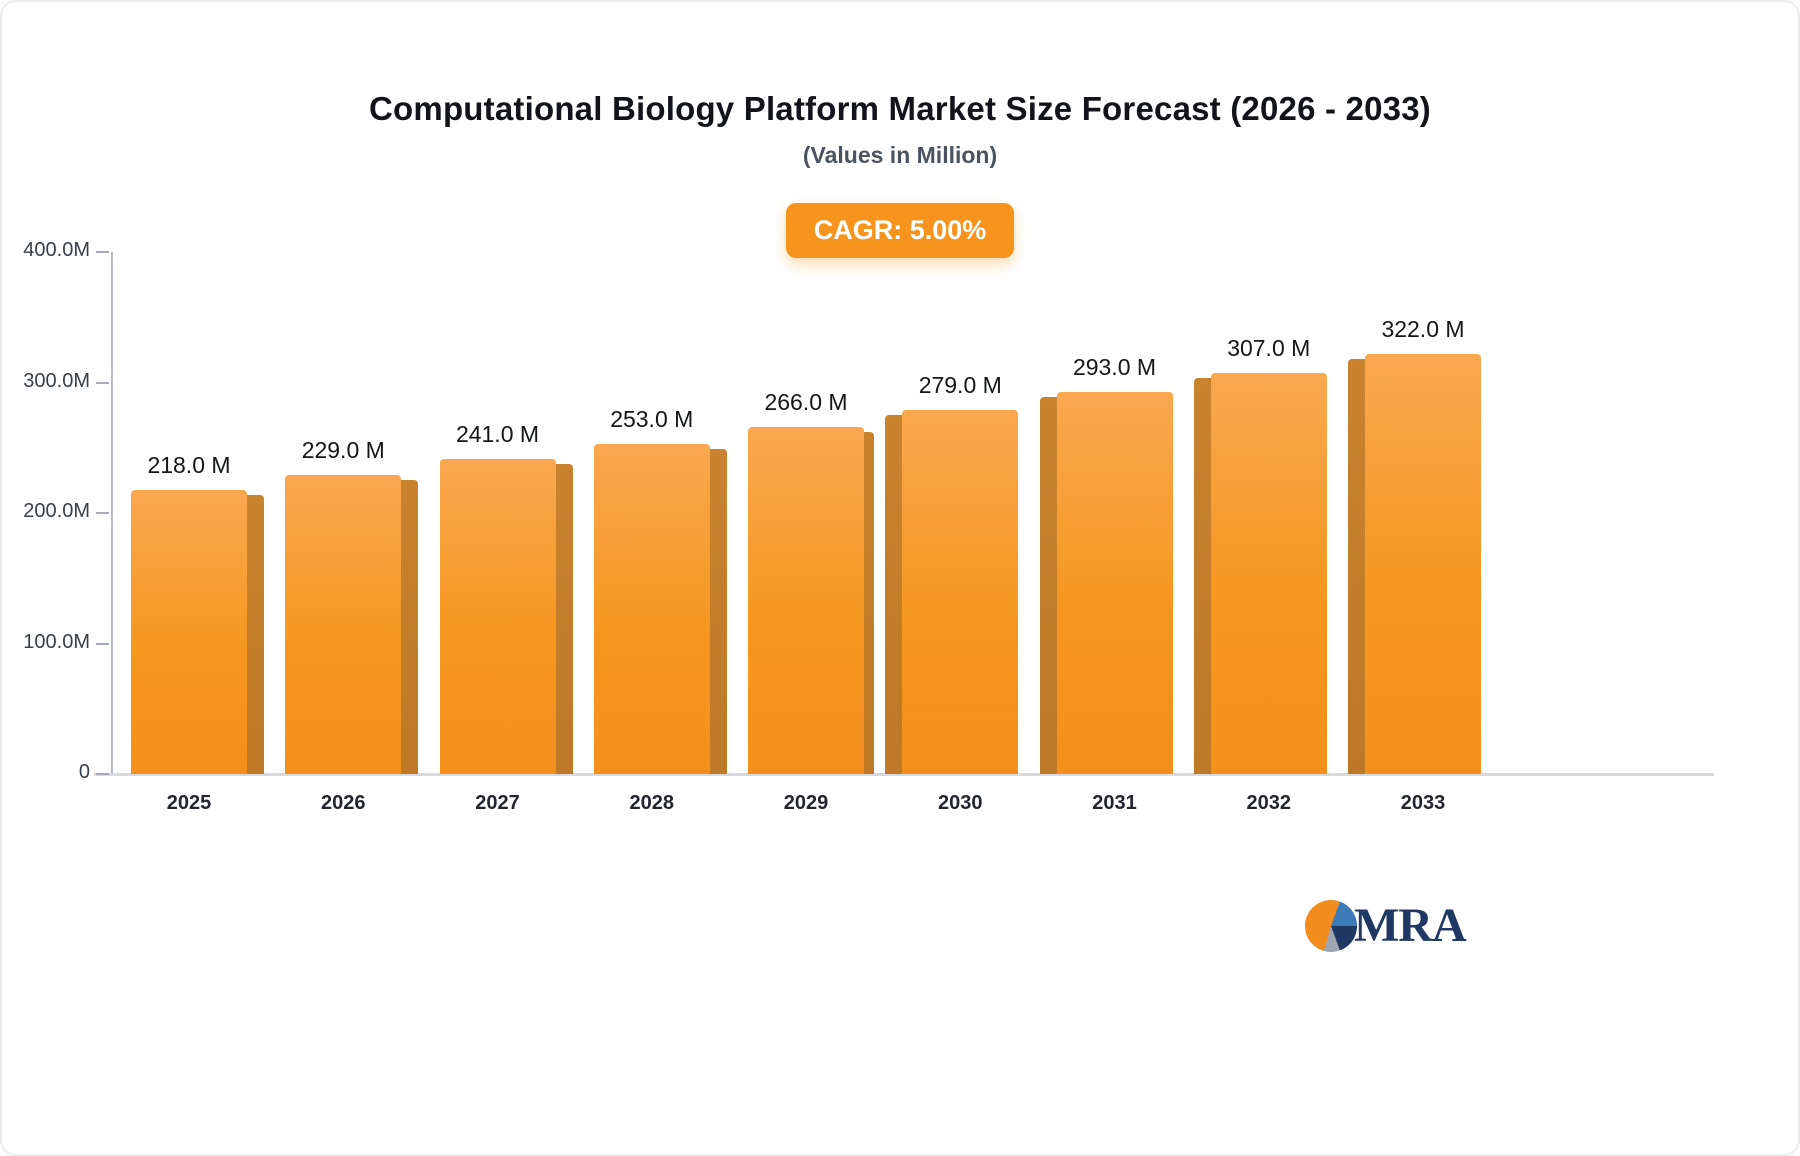 The width and height of the screenshot is (1800, 1156). I want to click on chart-subtitle: (Values in Million), so click(900, 155).